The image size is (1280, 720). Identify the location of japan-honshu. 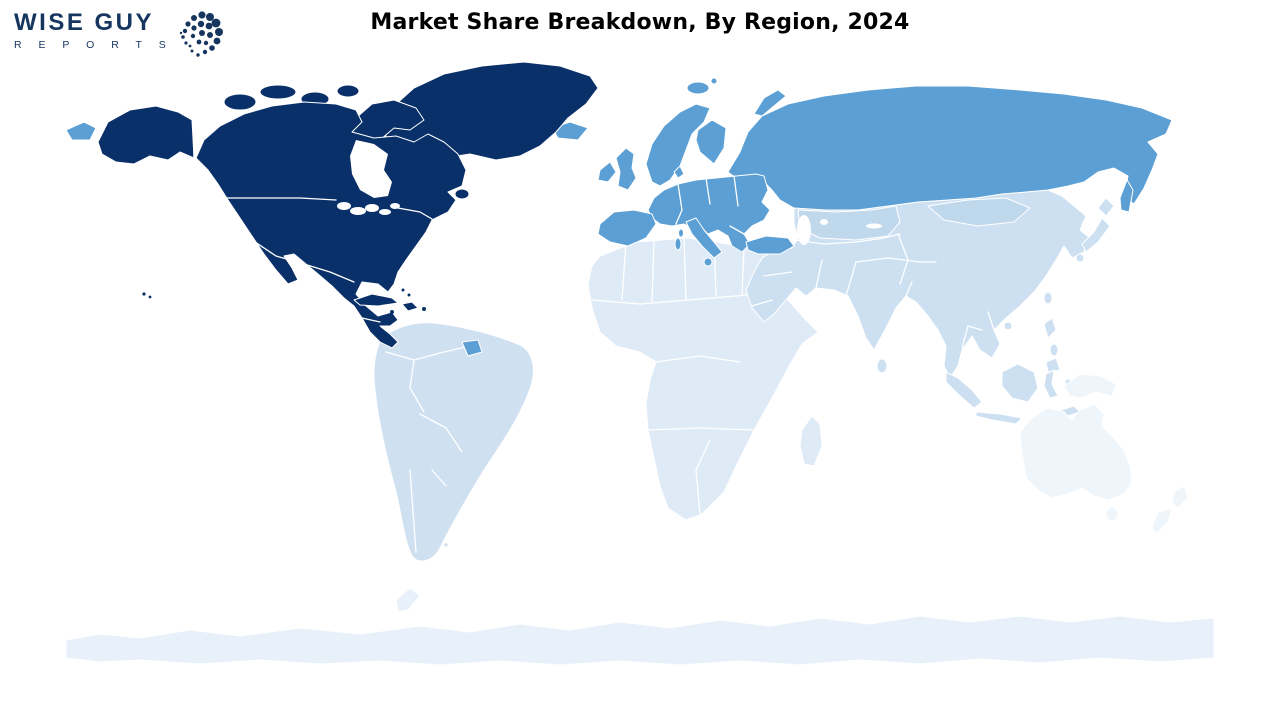
(1096, 235).